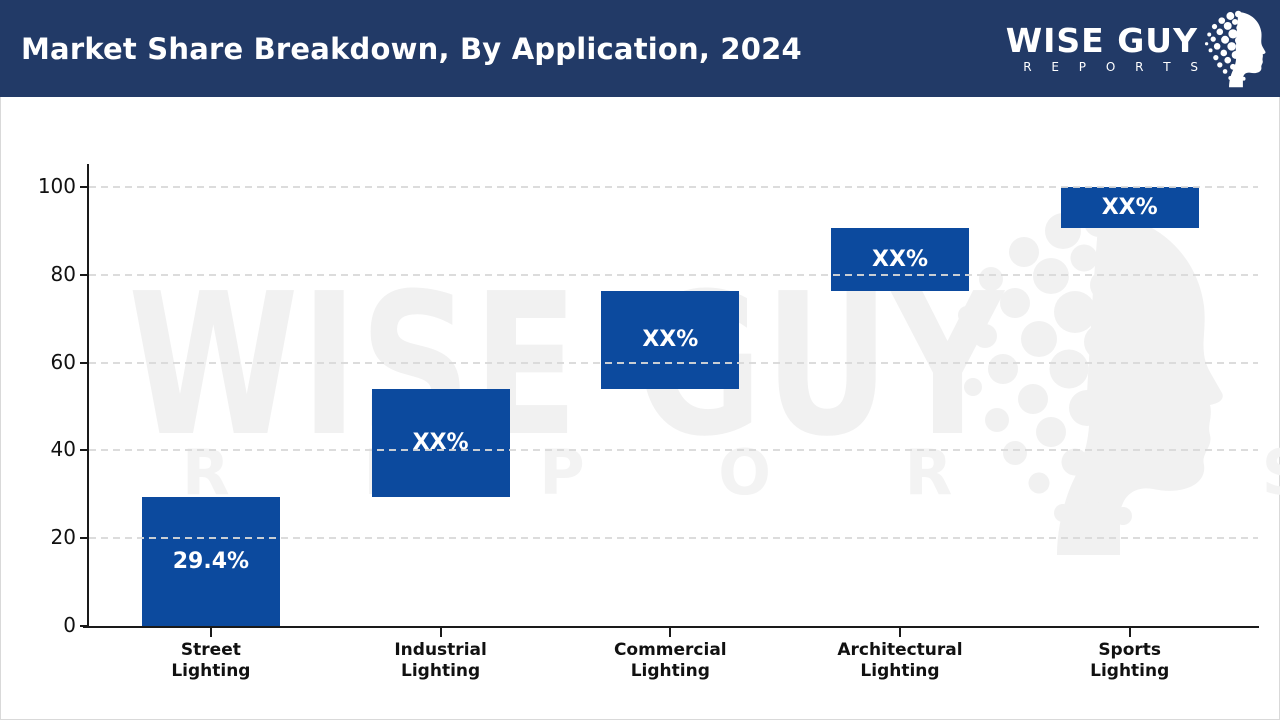  I want to click on logo-primary-text: WISE GUY, so click(1101, 40).